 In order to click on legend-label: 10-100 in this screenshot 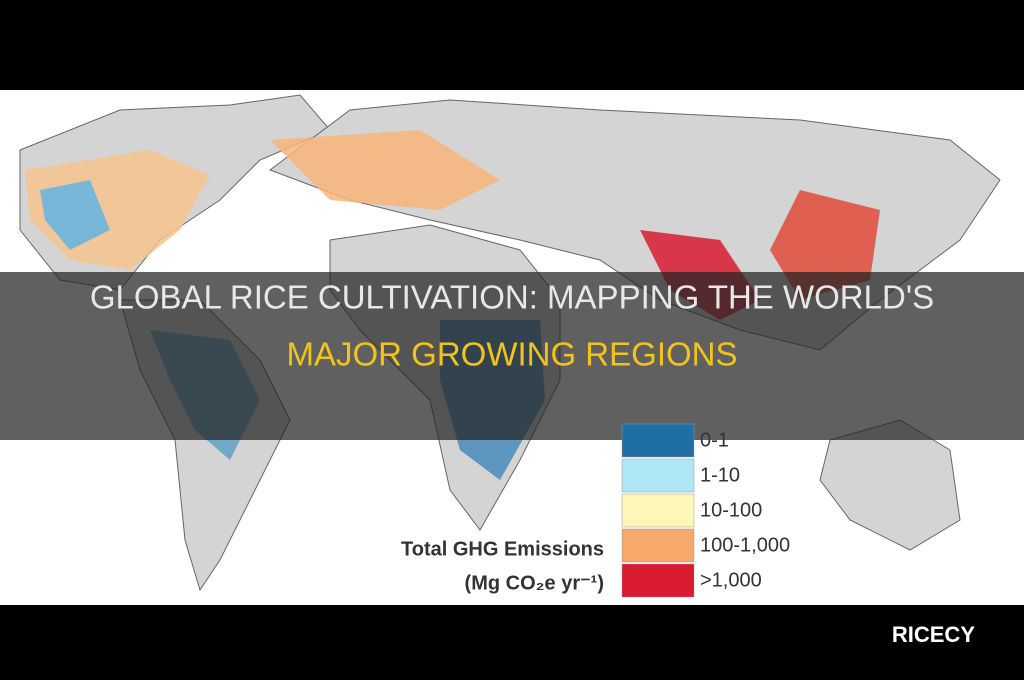, I will do `click(731, 510)`.